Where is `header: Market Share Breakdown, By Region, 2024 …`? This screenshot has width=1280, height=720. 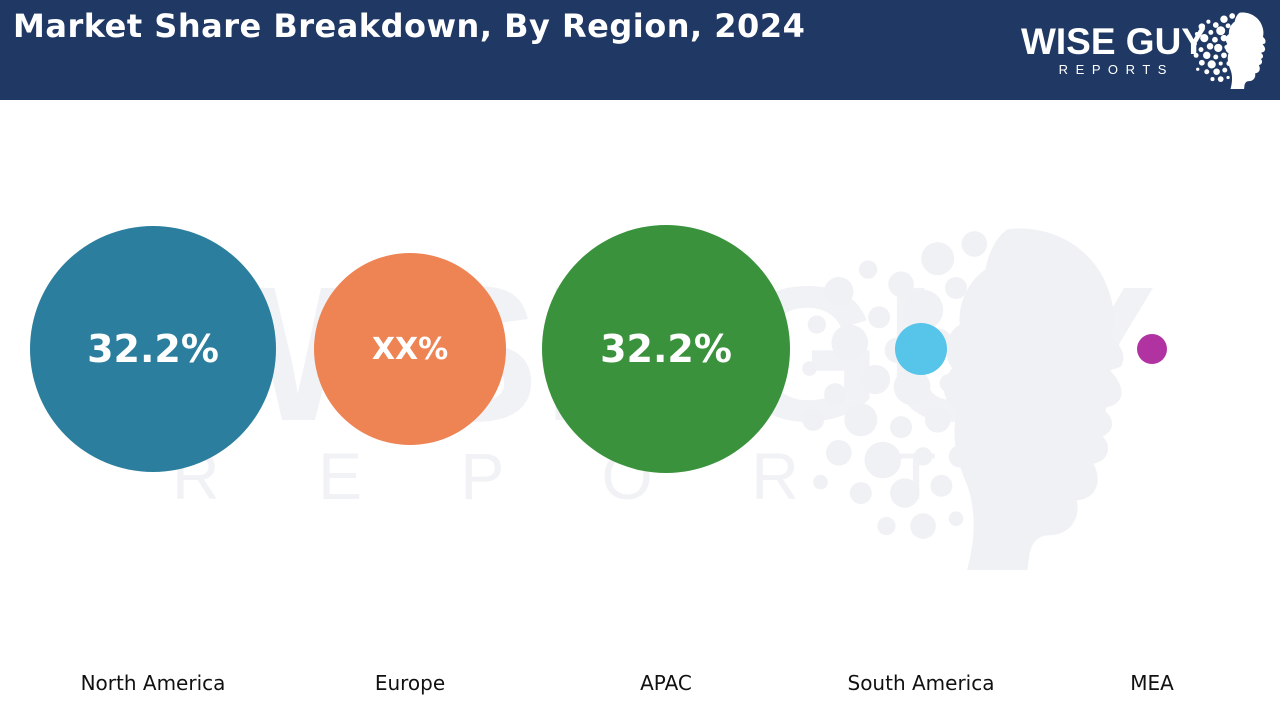 header: Market Share Breakdown, By Region, 2024 … is located at coordinates (640, 50).